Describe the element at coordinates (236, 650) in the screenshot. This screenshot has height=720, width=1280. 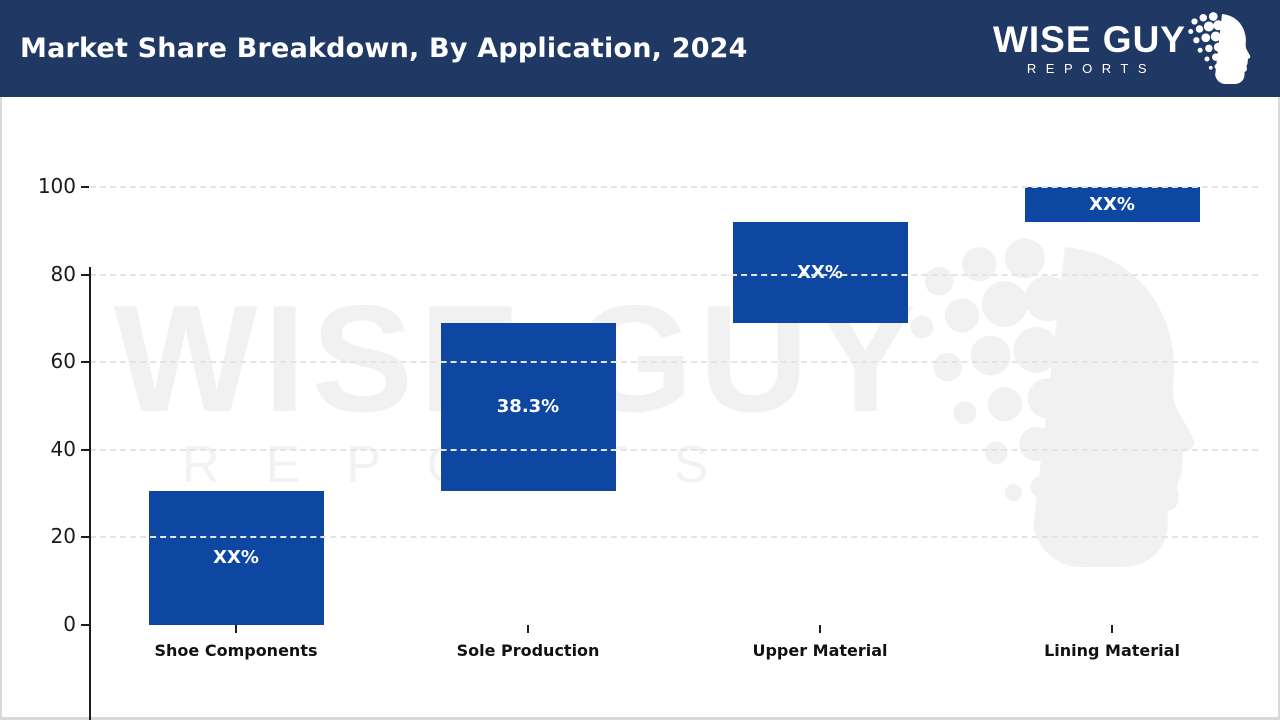
I see `x-tick-label-1: Shoe Components` at that location.